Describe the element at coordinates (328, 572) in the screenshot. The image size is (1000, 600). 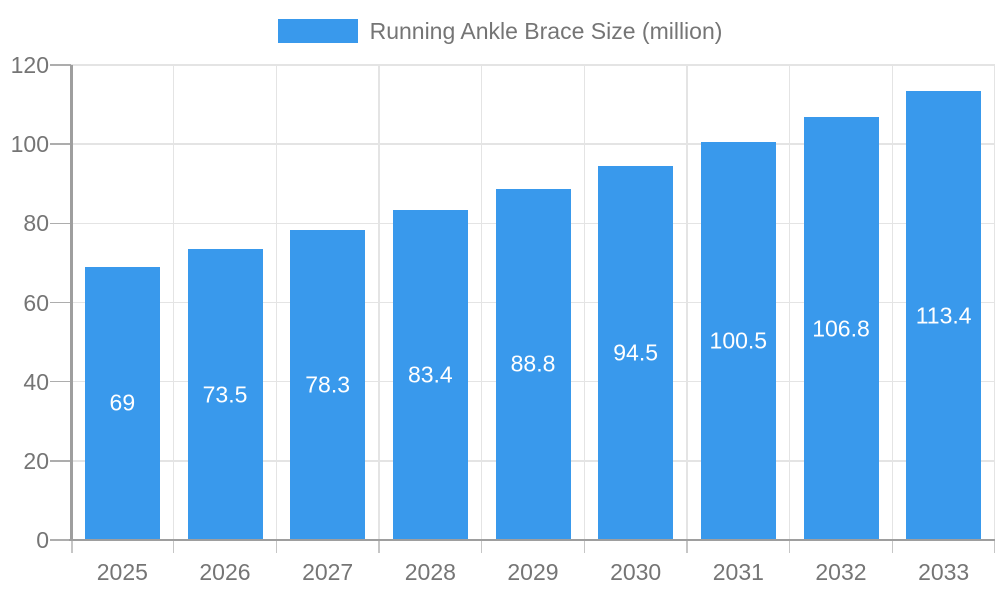
I see `x-tick-label: 2027` at that location.